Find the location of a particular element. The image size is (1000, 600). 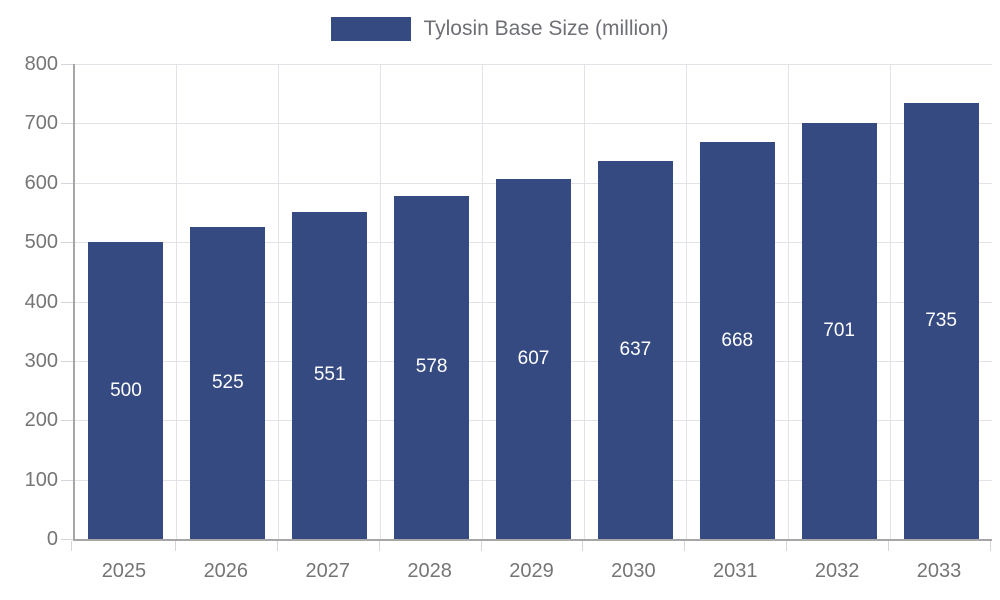

x-axis-label-2033: 2033 is located at coordinates (939, 571).